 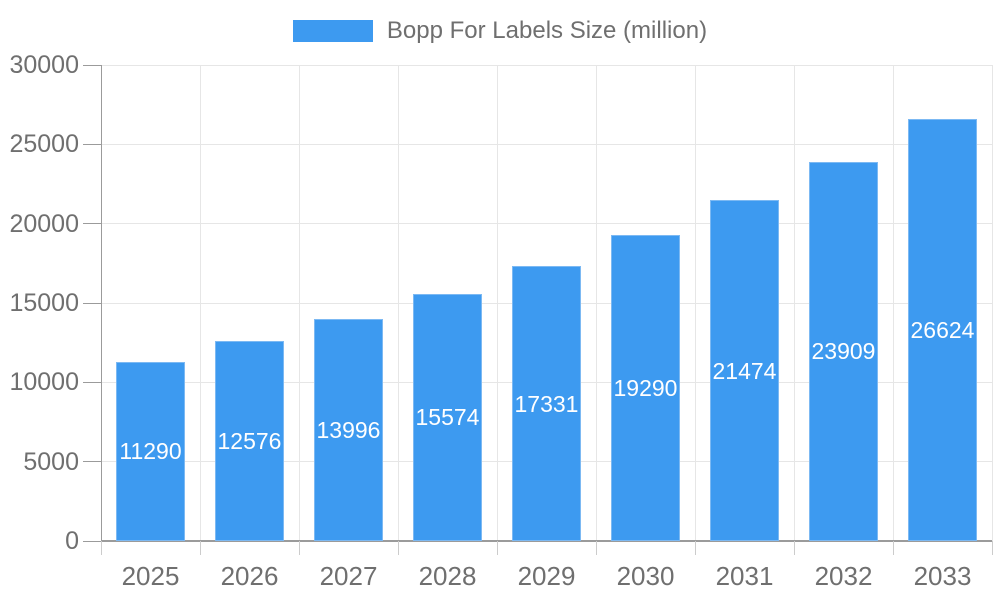 I want to click on bar-2033, so click(x=942, y=329).